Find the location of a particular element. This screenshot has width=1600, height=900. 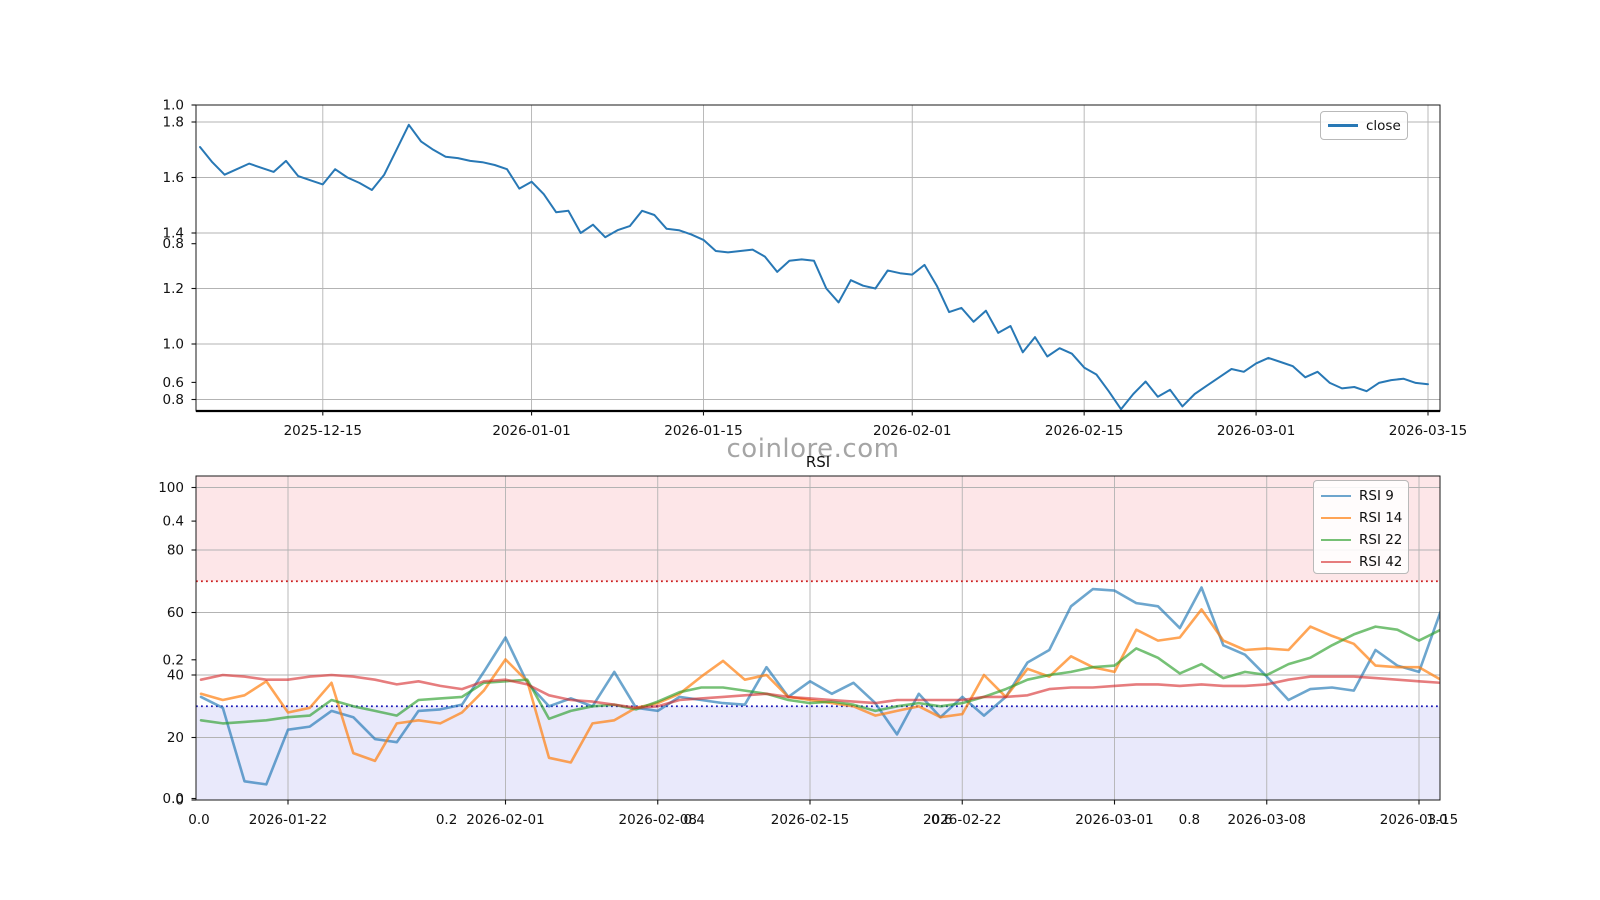

legend-row-rsi42: RSI 42 is located at coordinates (1362, 562).